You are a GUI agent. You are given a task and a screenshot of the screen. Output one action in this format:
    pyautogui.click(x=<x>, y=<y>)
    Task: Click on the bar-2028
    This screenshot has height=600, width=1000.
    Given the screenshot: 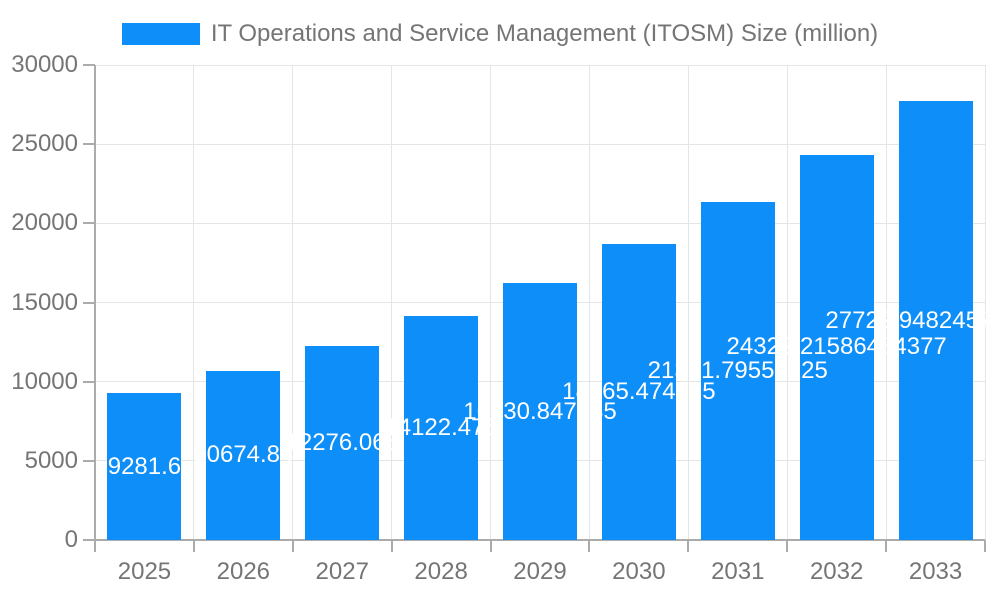 What is the action you would take?
    pyautogui.click(x=441, y=428)
    